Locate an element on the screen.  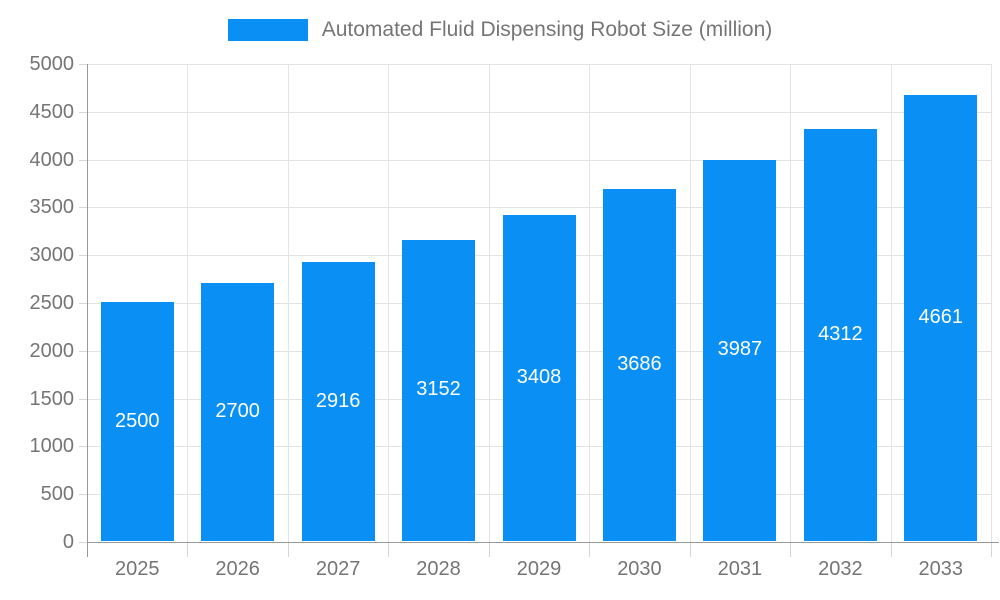
x-axis-category-label: 2026 is located at coordinates (237, 569).